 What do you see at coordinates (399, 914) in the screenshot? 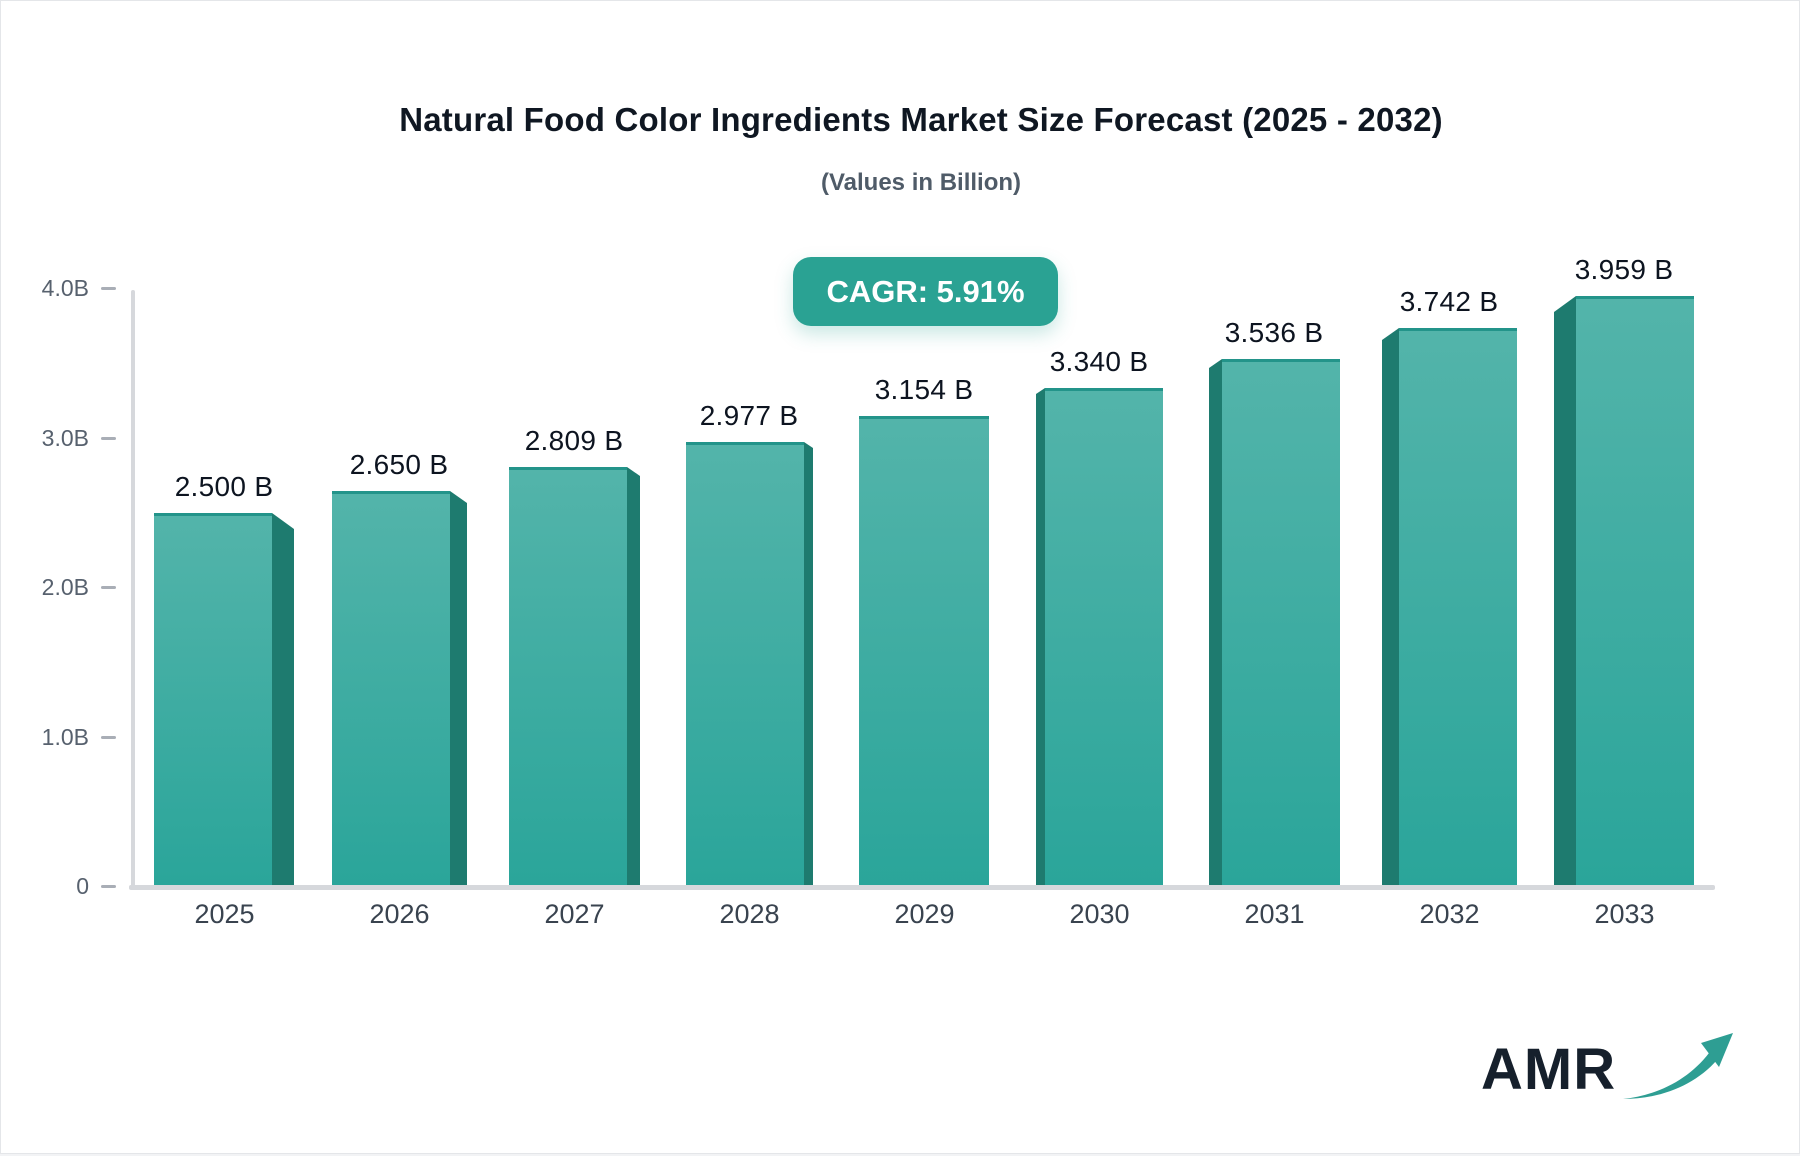
I see `x-axis-label-2026: 2026` at bounding box center [399, 914].